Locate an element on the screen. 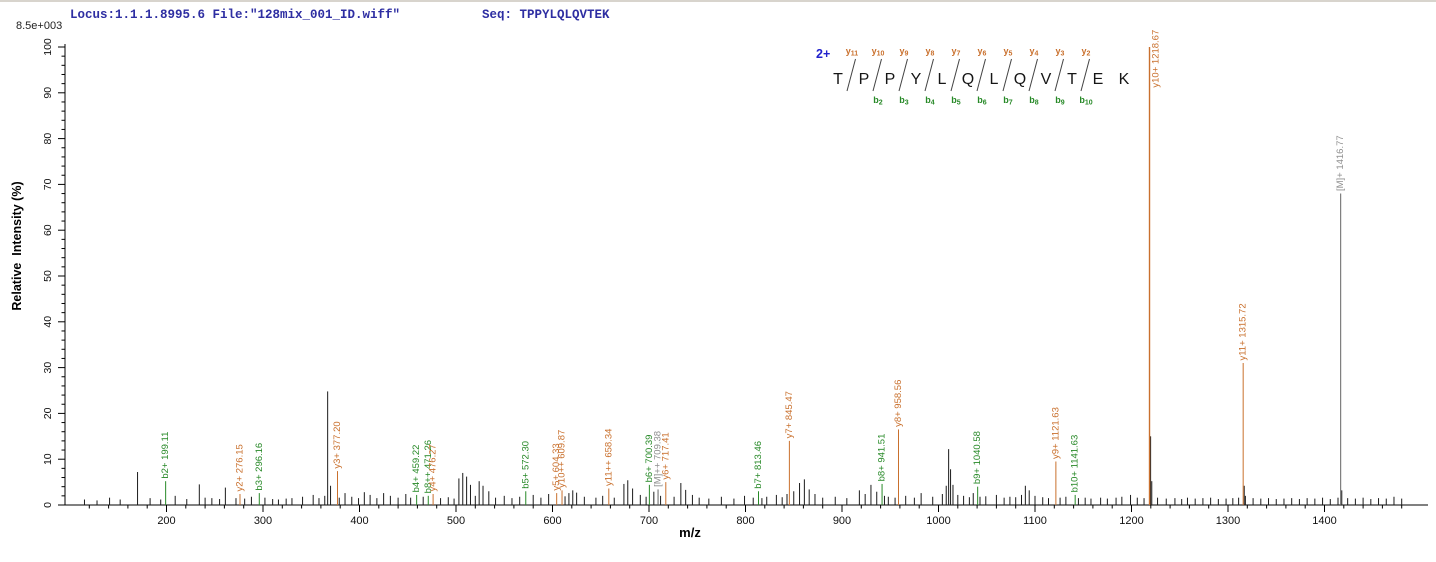  peak-label: b2+ 199.11 is located at coordinates (165, 455).